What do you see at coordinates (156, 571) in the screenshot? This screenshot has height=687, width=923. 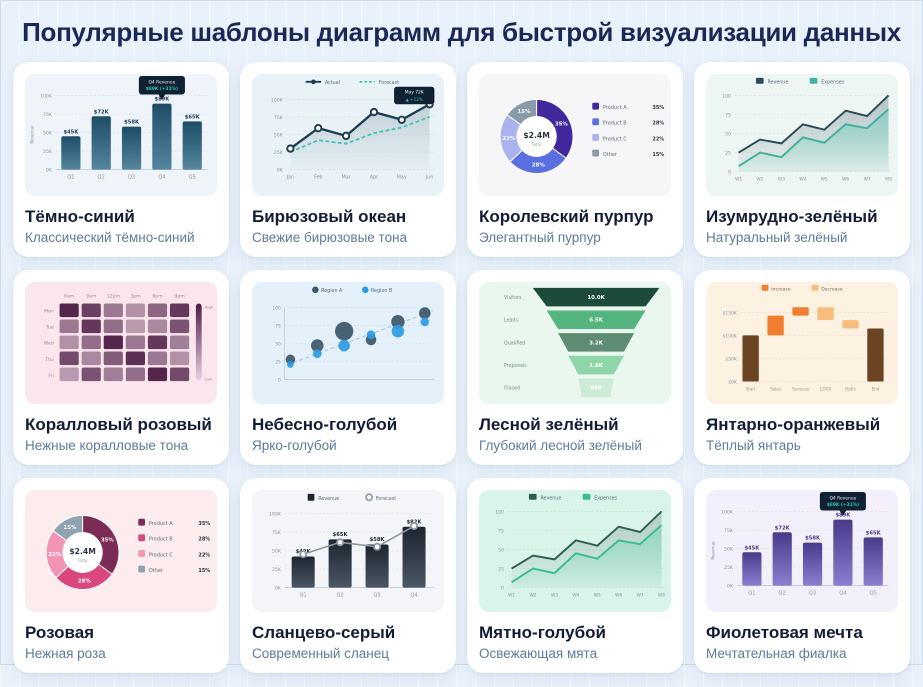 I see `svg-text: Other` at bounding box center [156, 571].